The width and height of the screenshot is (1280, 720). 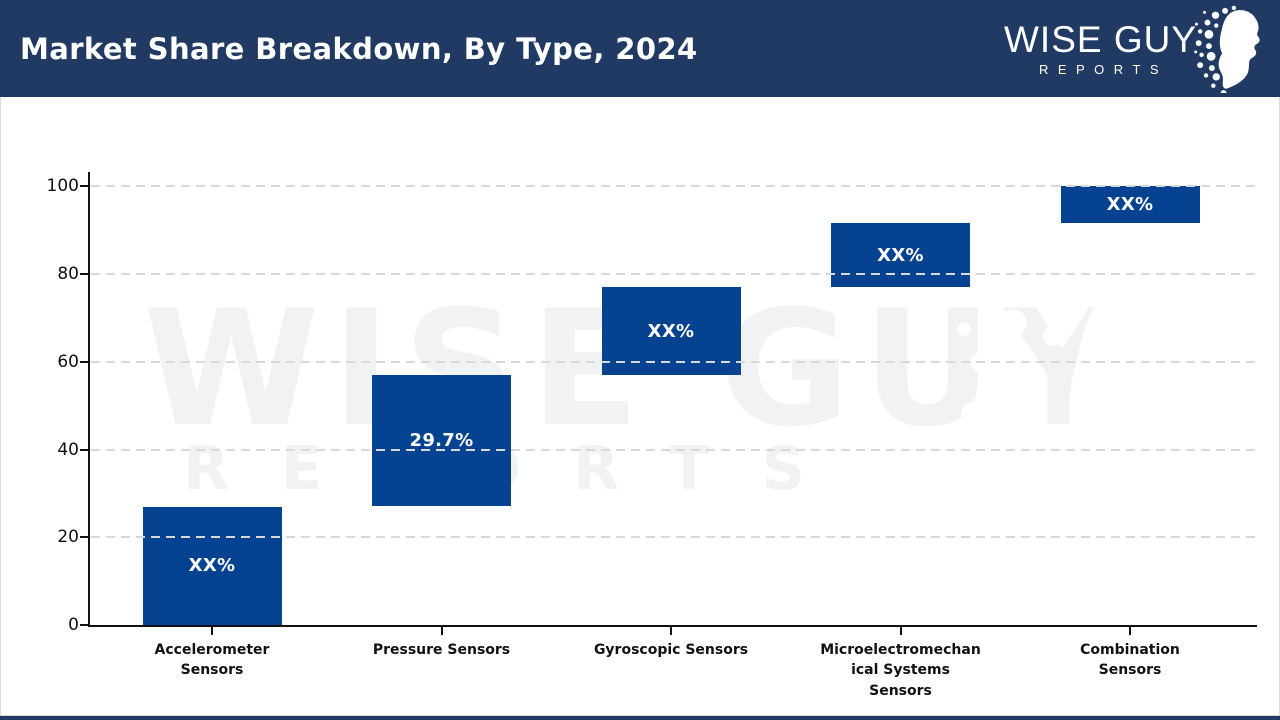 I want to click on x-category-label: Gyroscopic Sensors, so click(x=671, y=650).